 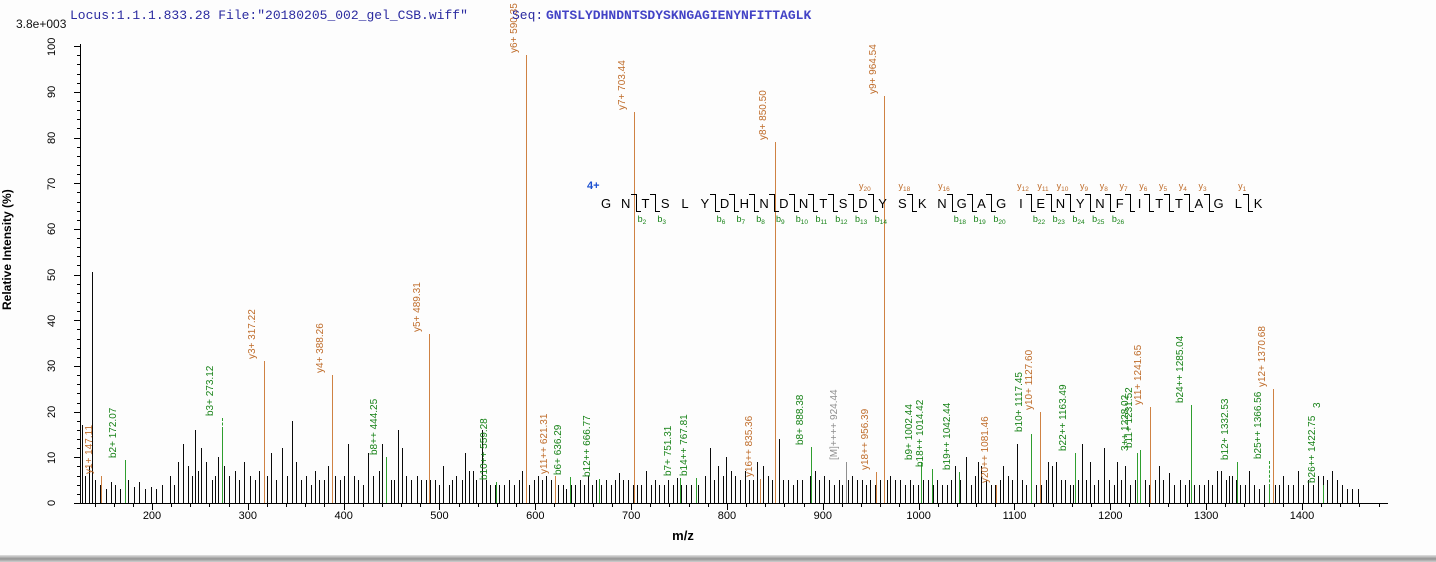 I want to click on y-tick-label: 70, so click(x=52, y=183).